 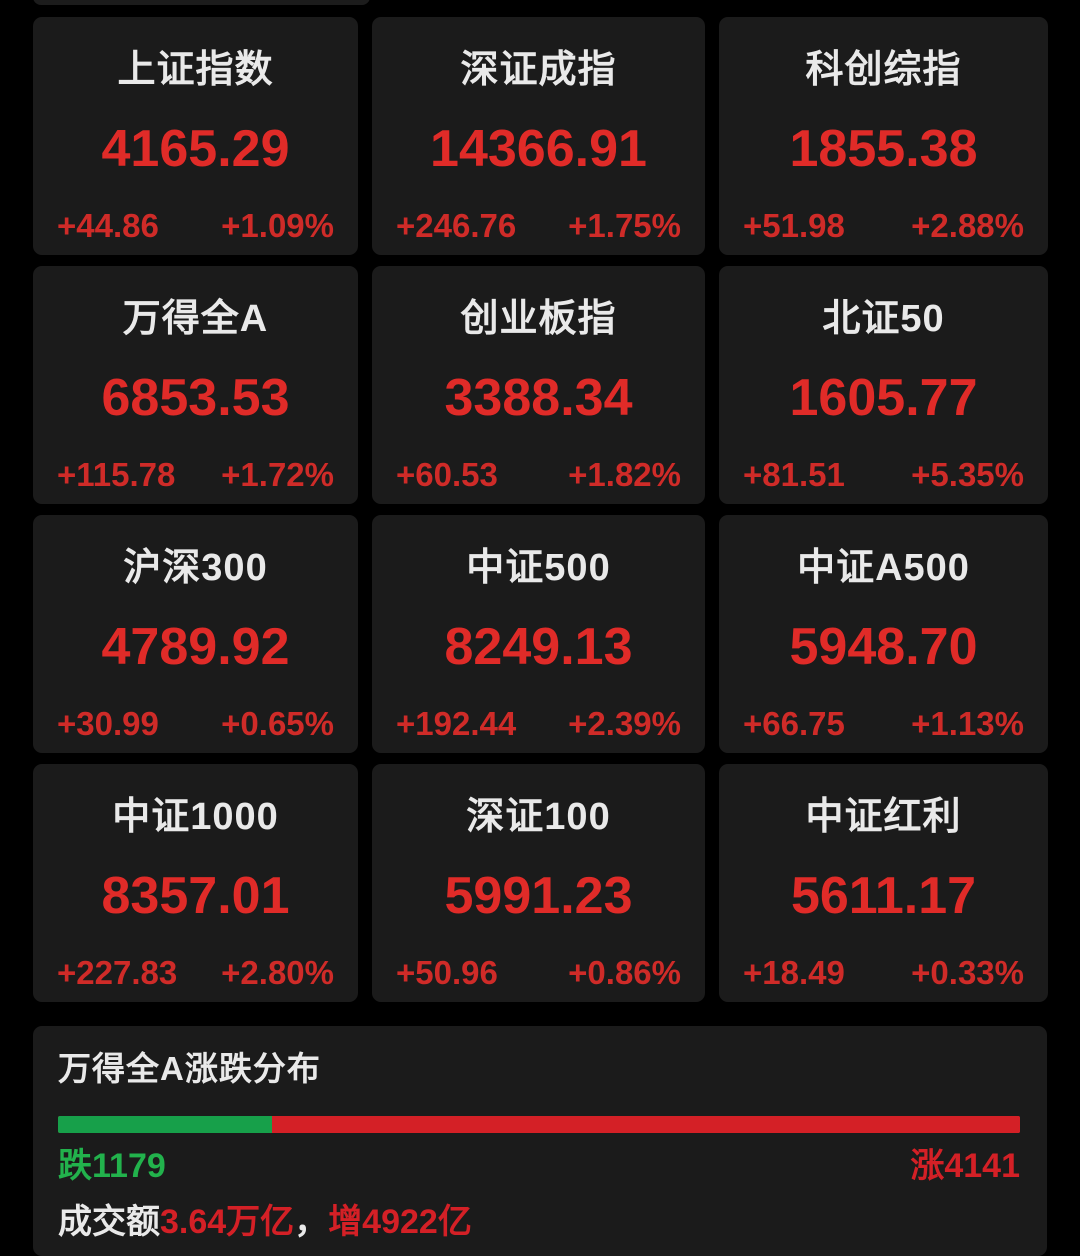 What do you see at coordinates (883, 319) in the screenshot?
I see `index-name: 北证50` at bounding box center [883, 319].